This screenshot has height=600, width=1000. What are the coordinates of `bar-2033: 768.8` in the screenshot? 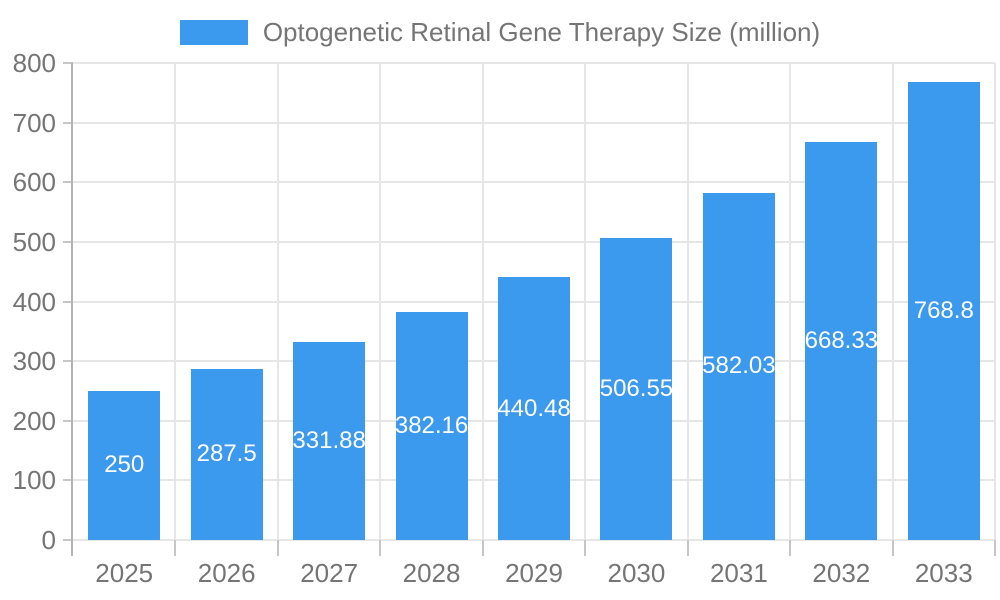 It's located at (943, 310).